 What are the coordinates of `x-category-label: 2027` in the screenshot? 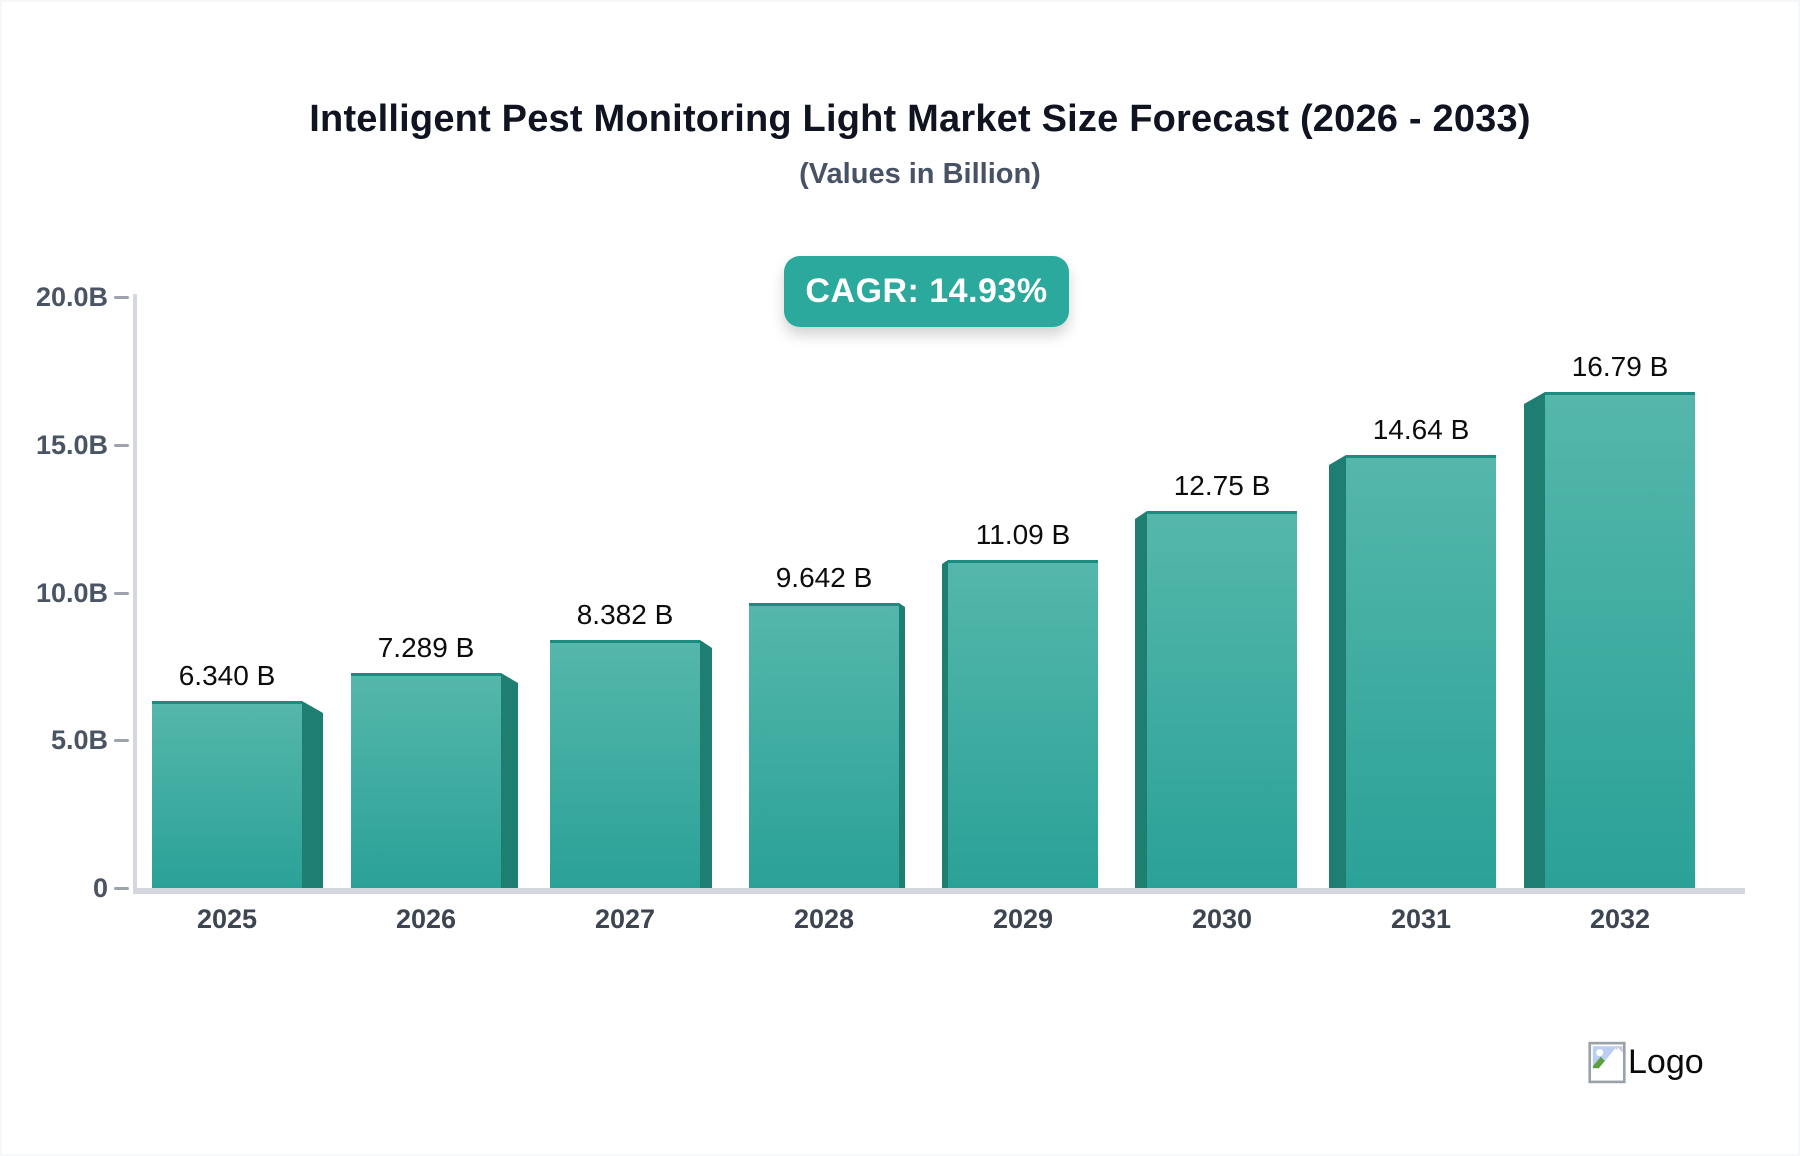 It's located at (625, 919).